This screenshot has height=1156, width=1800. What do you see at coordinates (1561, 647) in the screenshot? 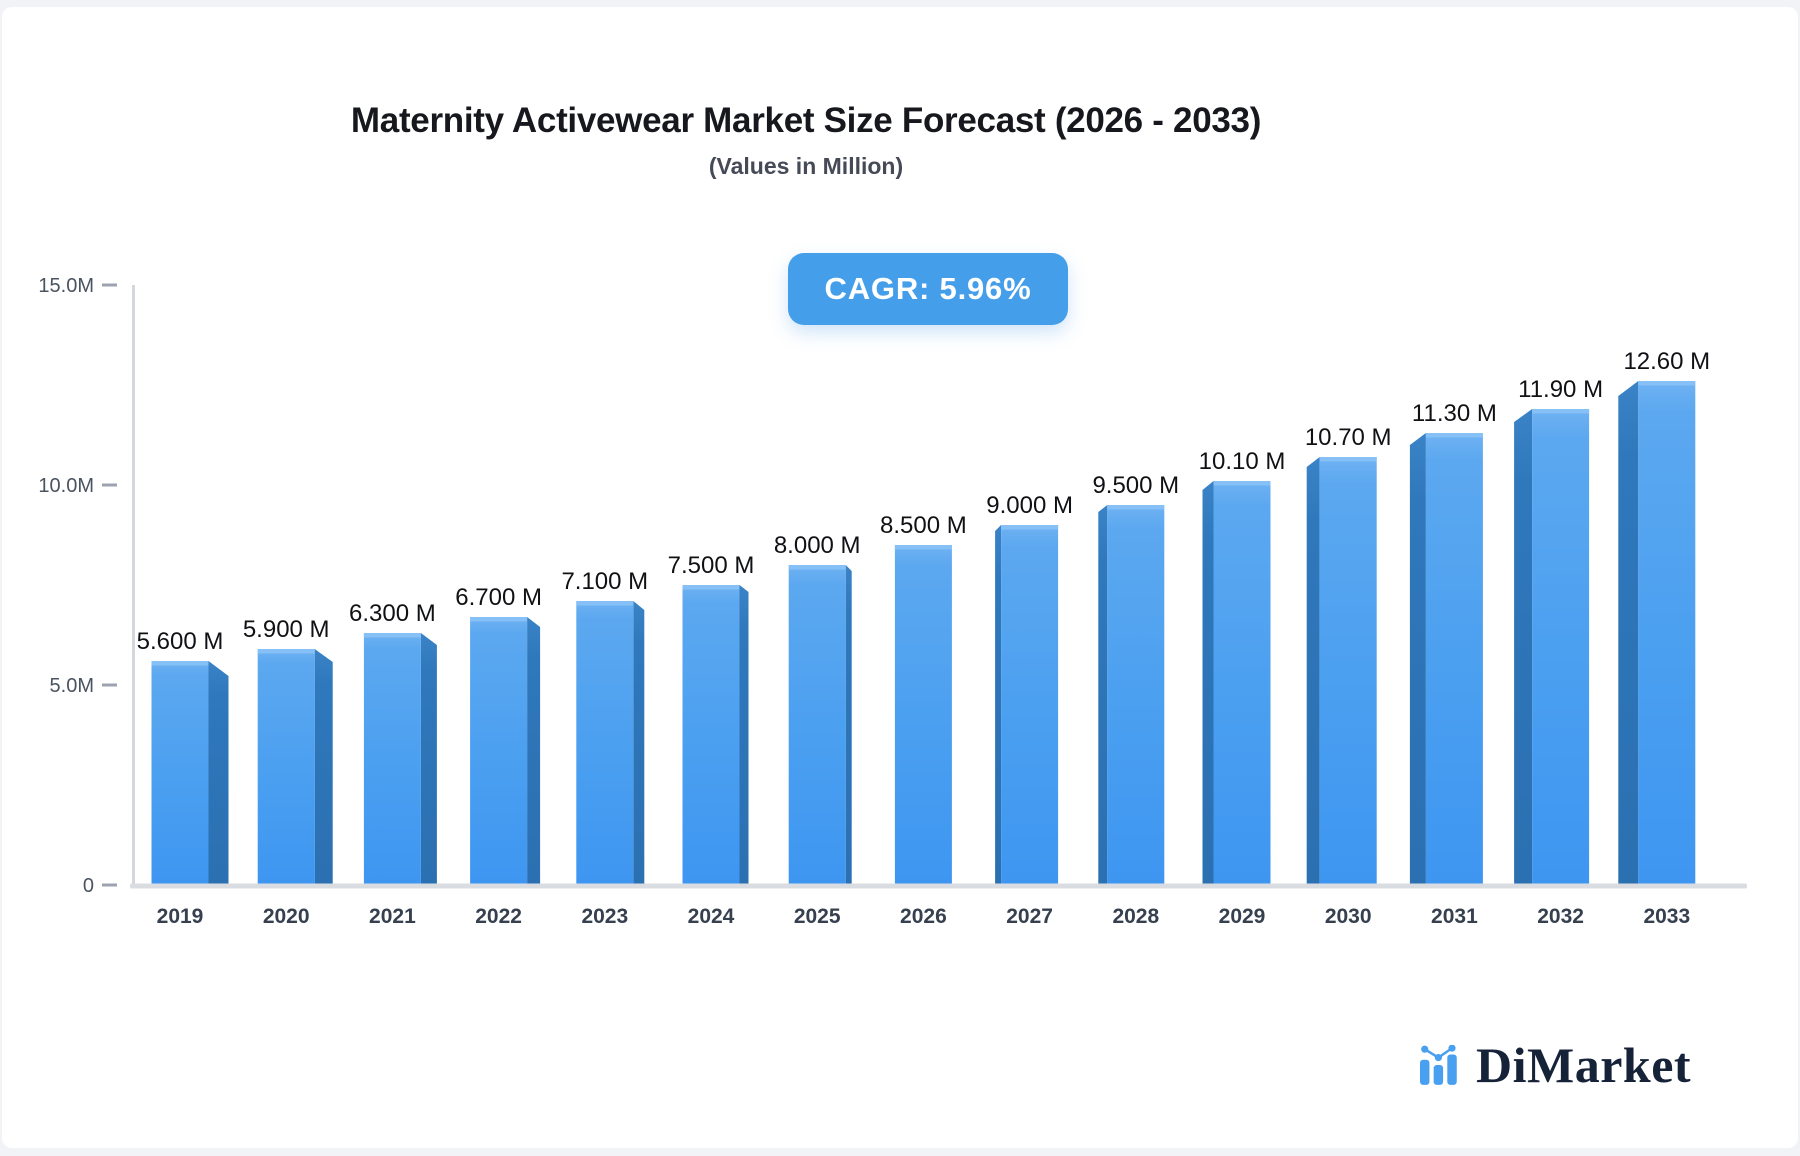
I see `bar-2032` at bounding box center [1561, 647].